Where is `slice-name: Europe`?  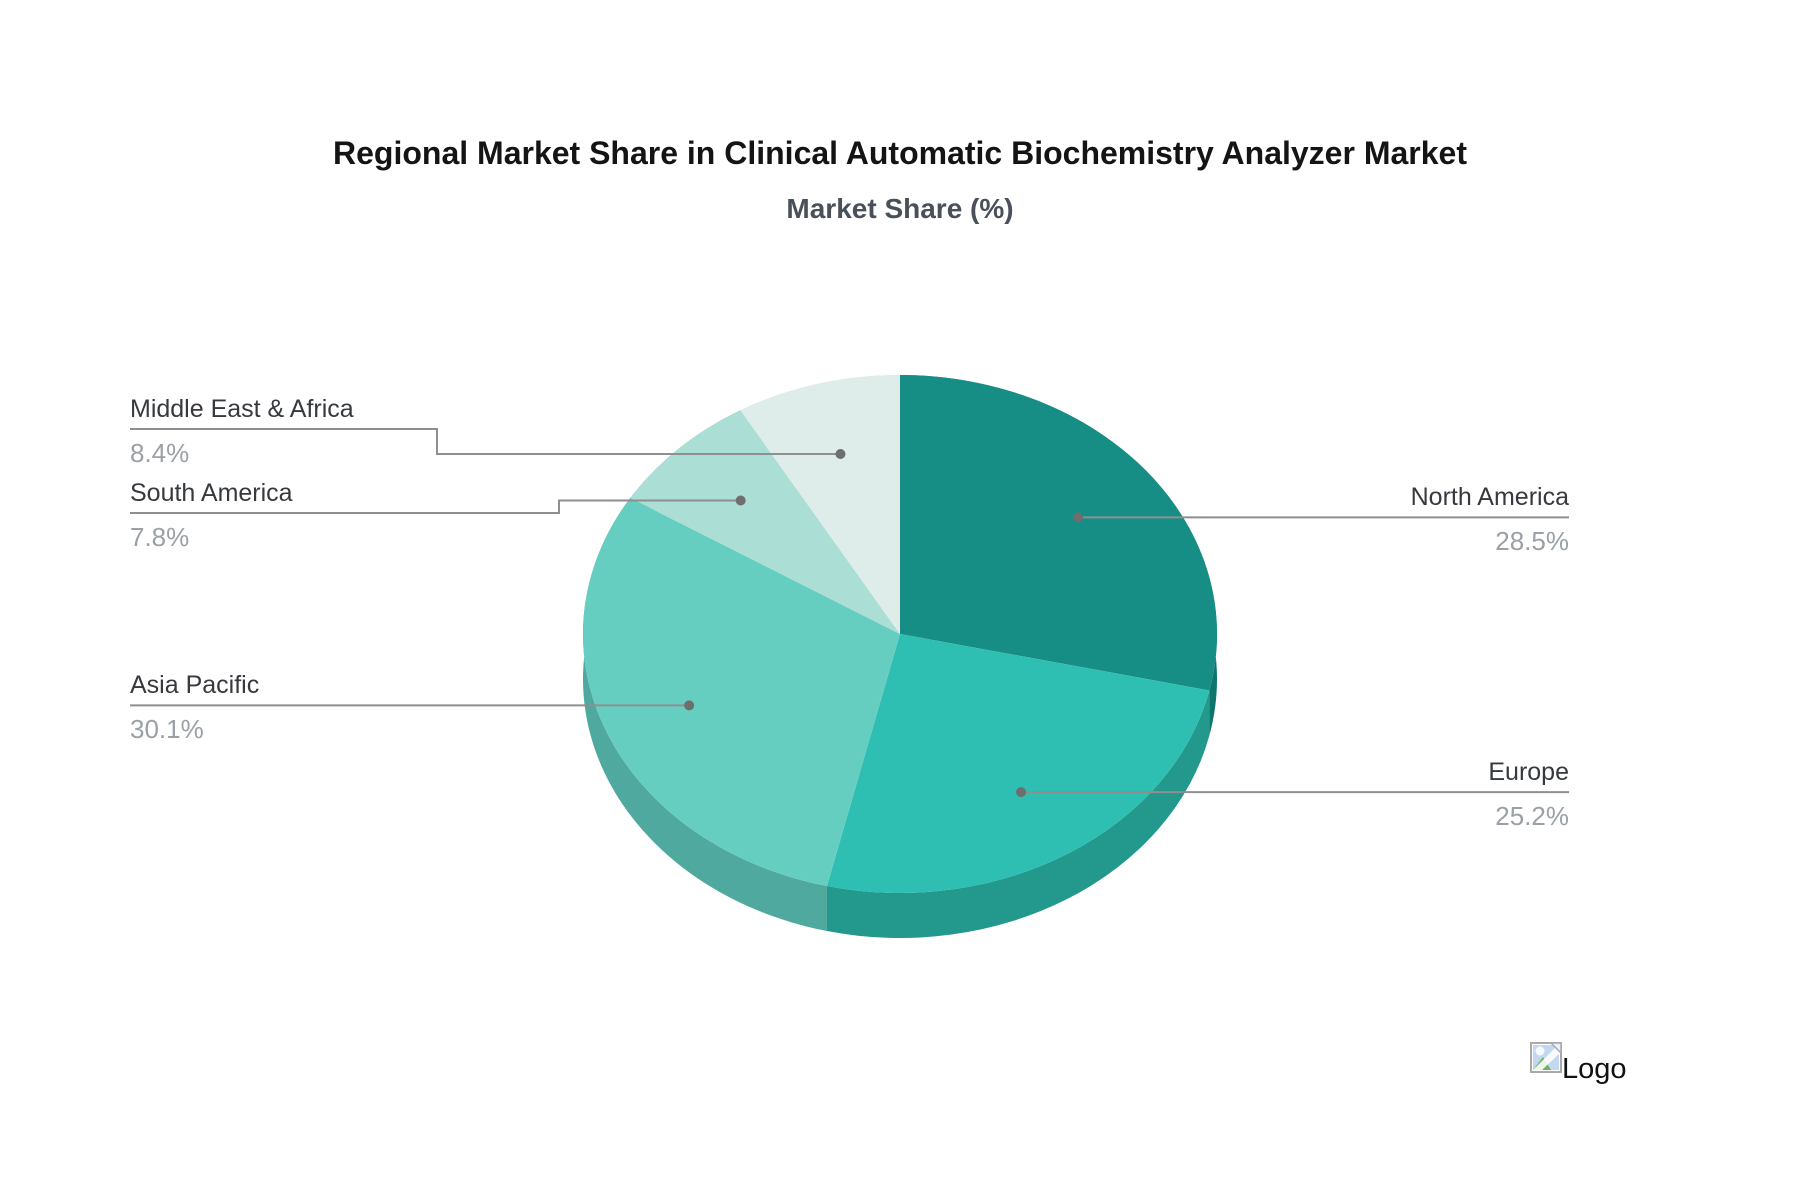
slice-name: Europe is located at coordinates (1528, 772).